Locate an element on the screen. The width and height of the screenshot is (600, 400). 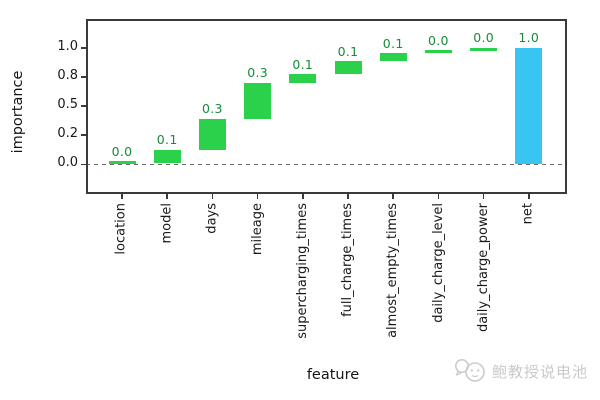
x-tick-label-daily_charge_power: daily_charge_power is located at coordinates (483, 268).